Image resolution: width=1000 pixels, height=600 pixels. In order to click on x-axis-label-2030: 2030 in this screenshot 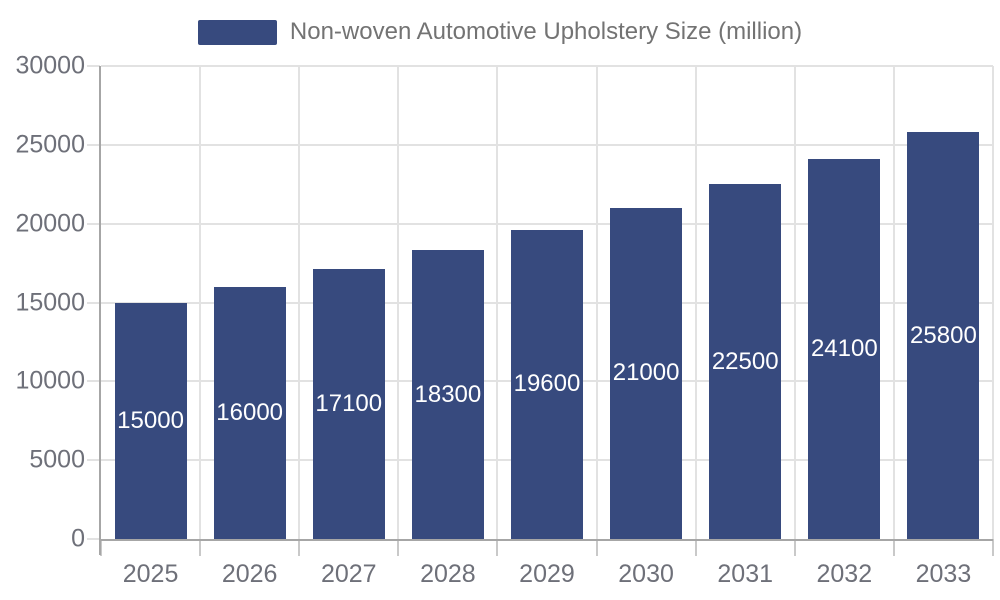, I will do `click(646, 574)`.